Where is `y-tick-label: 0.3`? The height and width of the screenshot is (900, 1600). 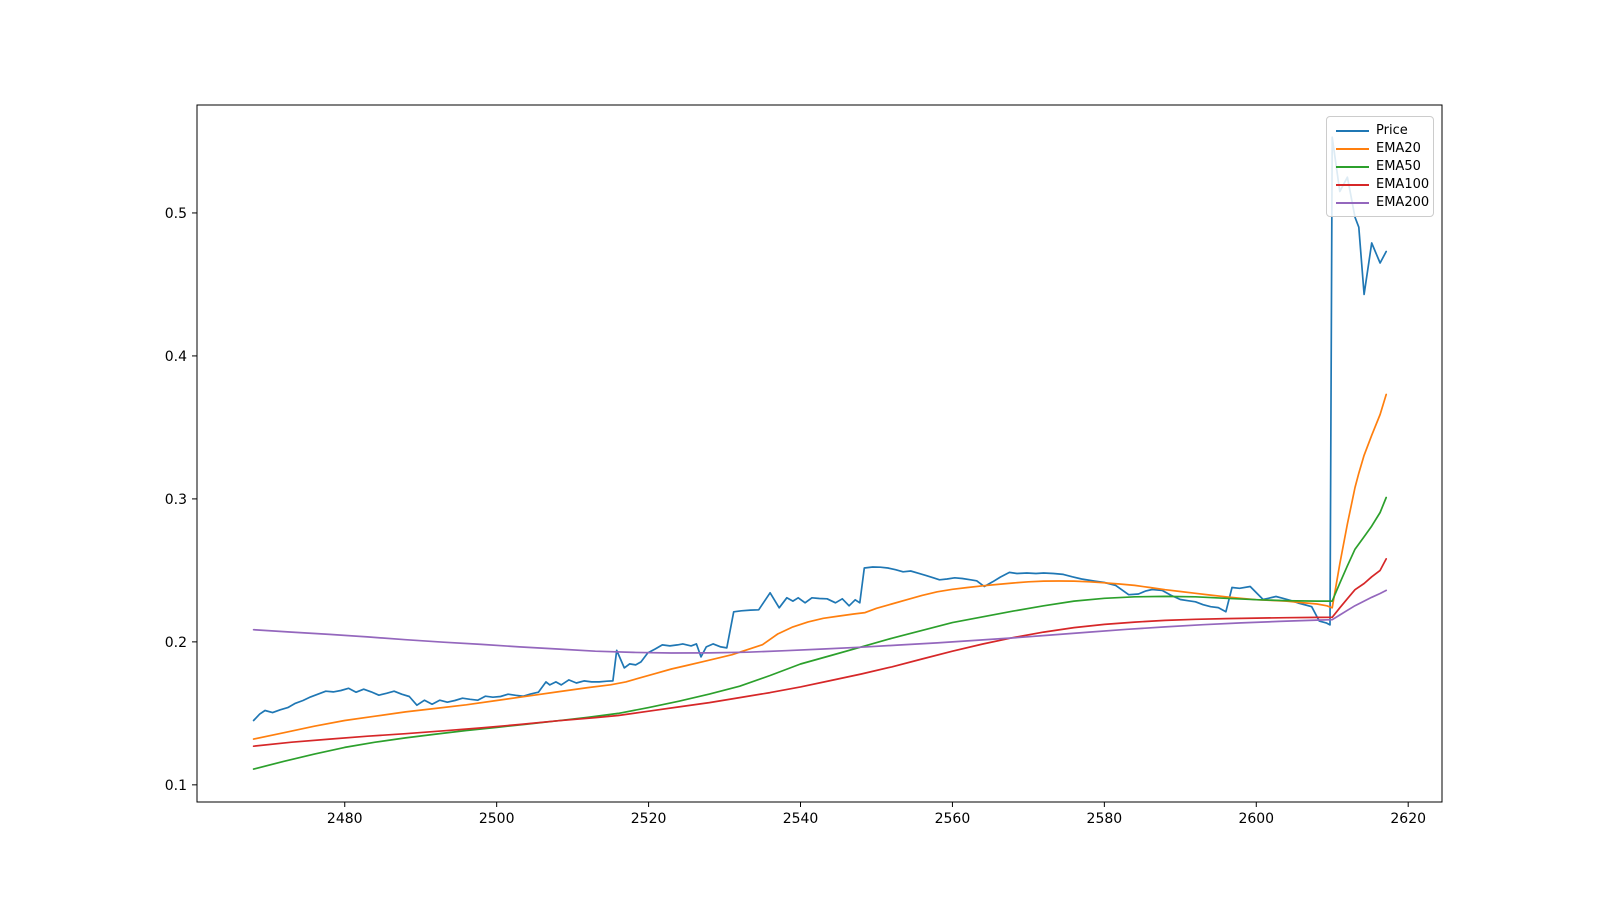
y-tick-label: 0.3 is located at coordinates (176, 500).